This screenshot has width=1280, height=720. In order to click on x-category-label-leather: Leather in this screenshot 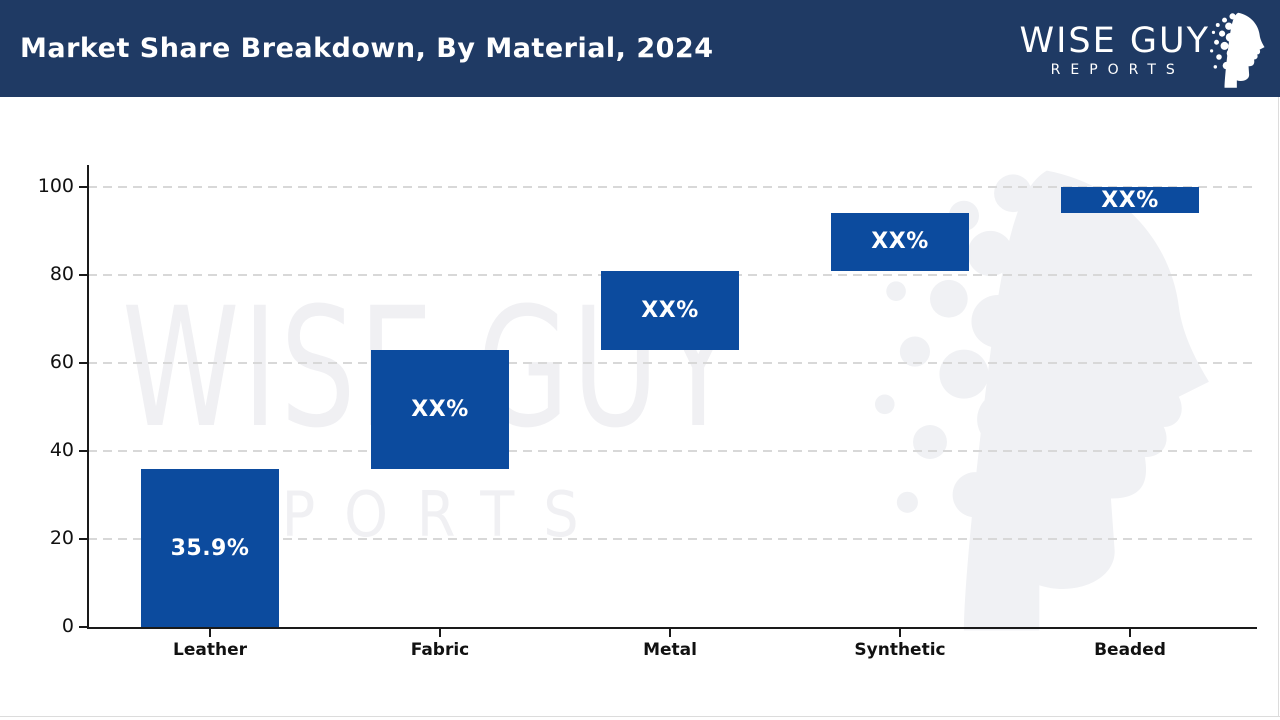, I will do `click(210, 650)`.